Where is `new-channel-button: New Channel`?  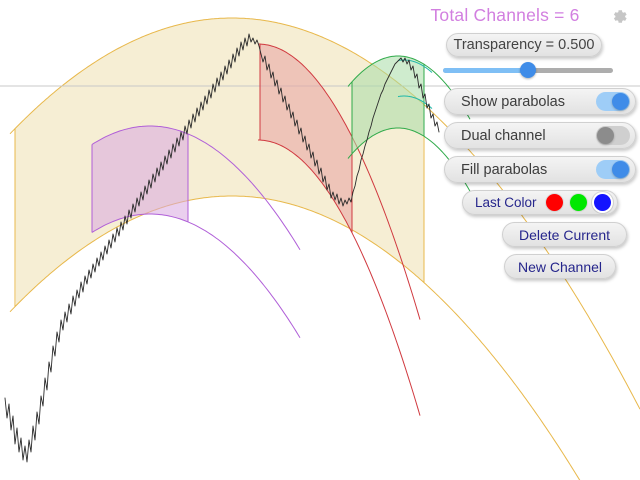
new-channel-button: New Channel is located at coordinates (560, 266).